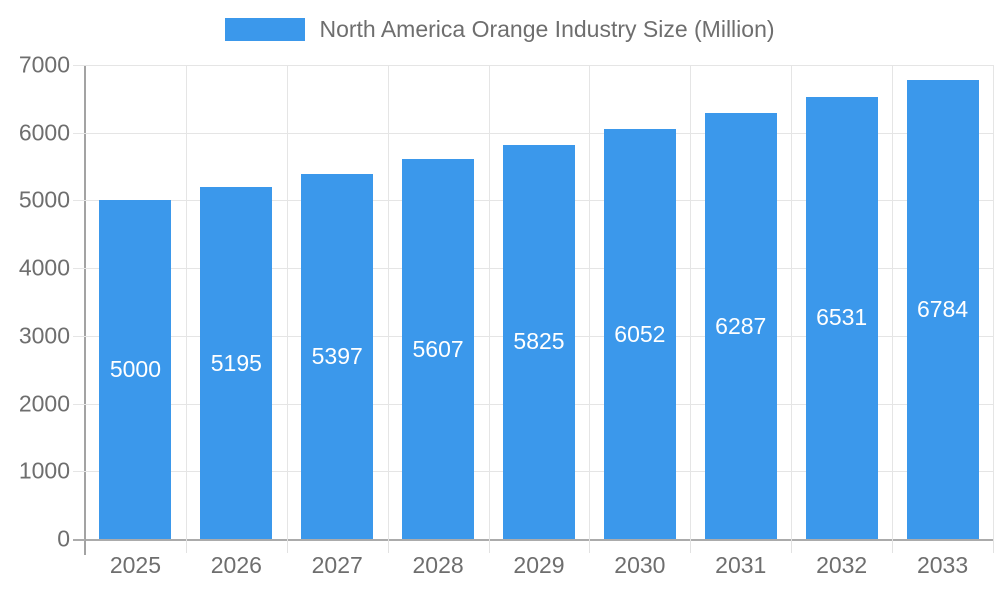  I want to click on bar-value-label: 5607, so click(438, 348).